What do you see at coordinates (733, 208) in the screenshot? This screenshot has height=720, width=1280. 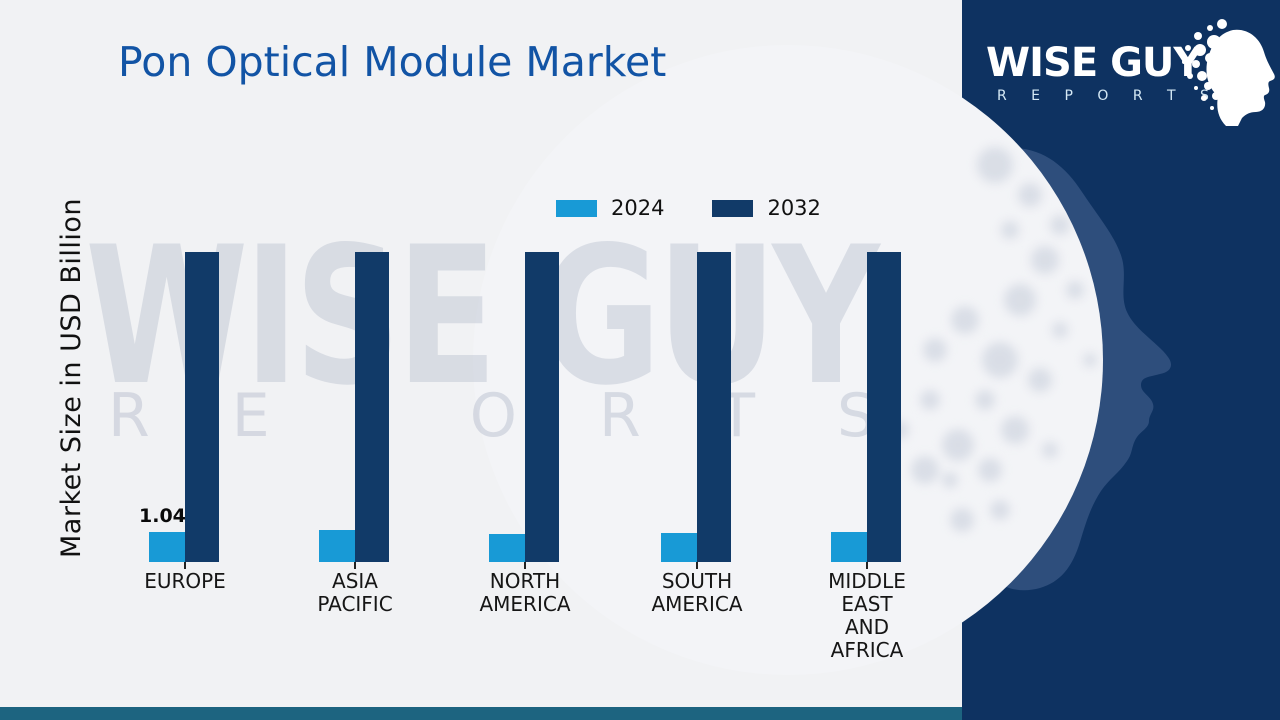 I see `legend-swatch-2032` at bounding box center [733, 208].